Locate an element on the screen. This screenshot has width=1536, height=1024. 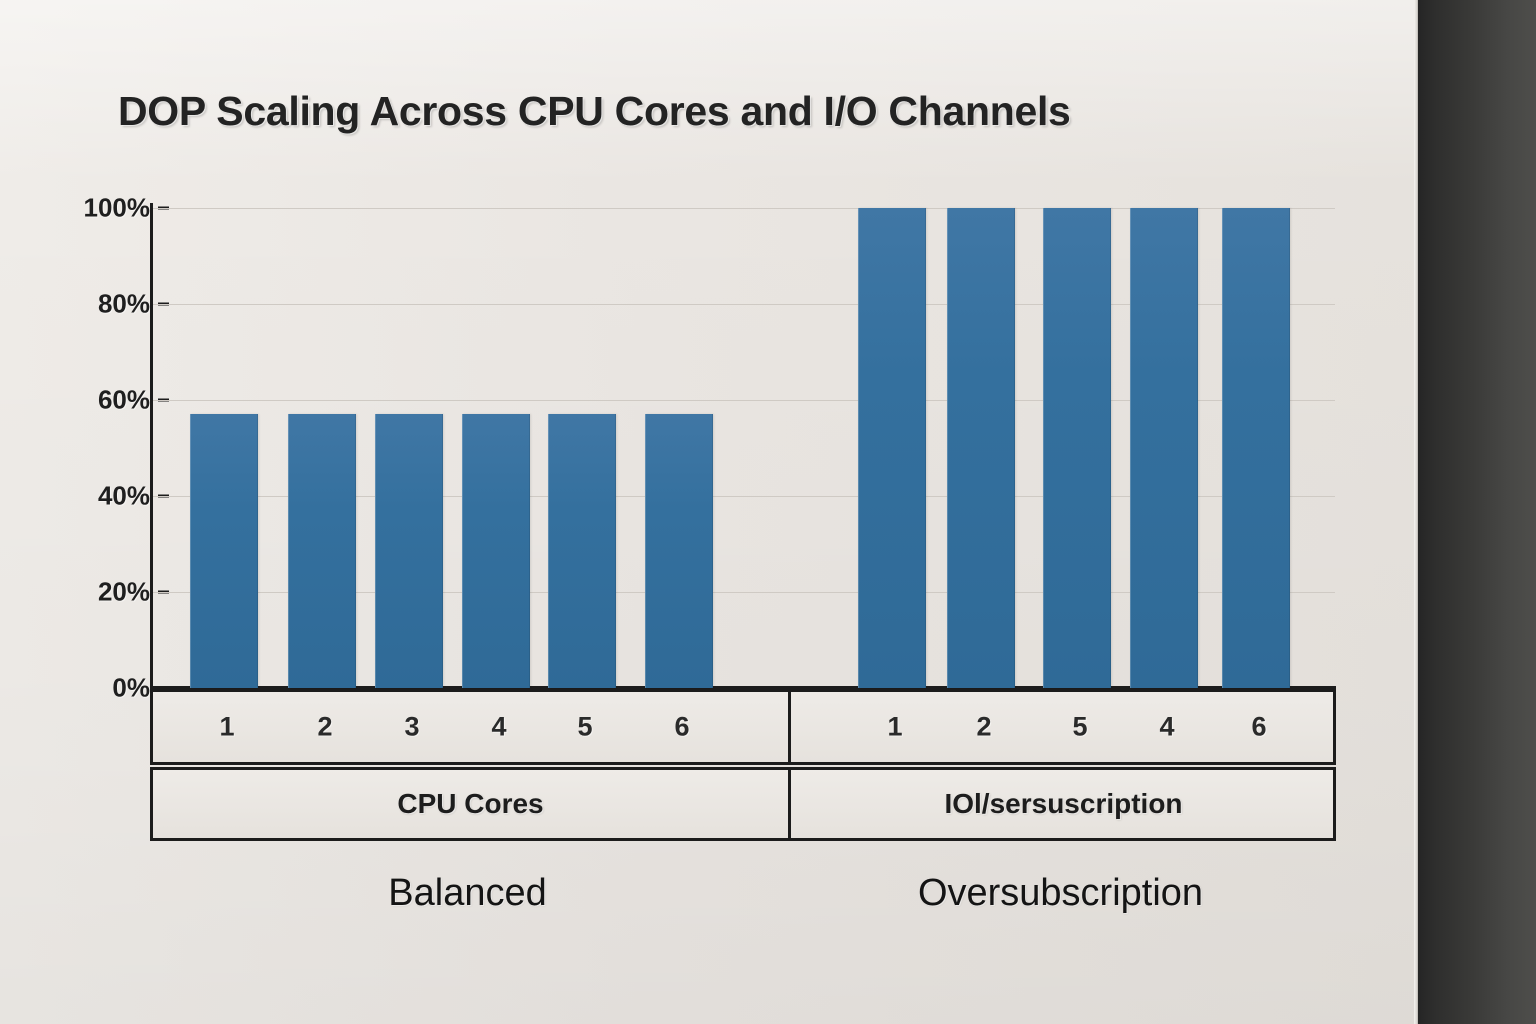
y-axis-line is located at coordinates (151, 448).